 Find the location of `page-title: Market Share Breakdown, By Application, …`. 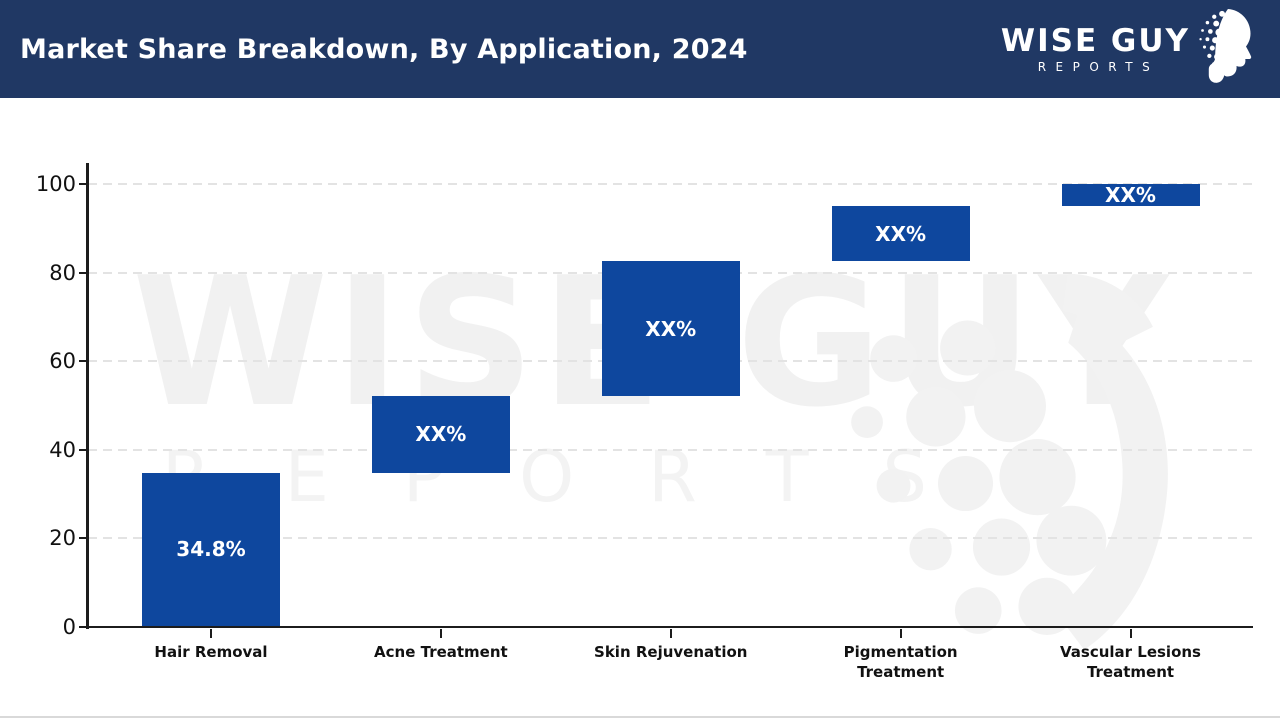

page-title: Market Share Breakdown, By Application, … is located at coordinates (384, 49).